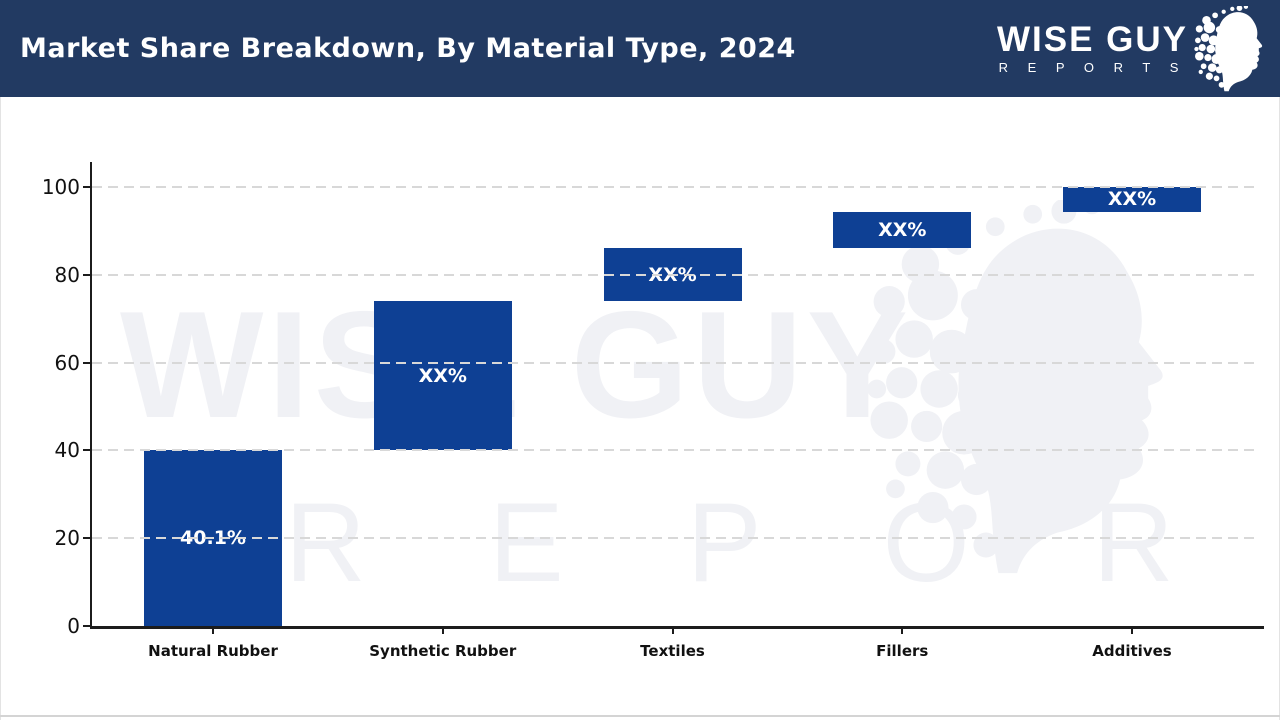 The height and width of the screenshot is (720, 1280). Describe the element at coordinates (1132, 651) in the screenshot. I see `x-axis-category-label: Additives` at that location.